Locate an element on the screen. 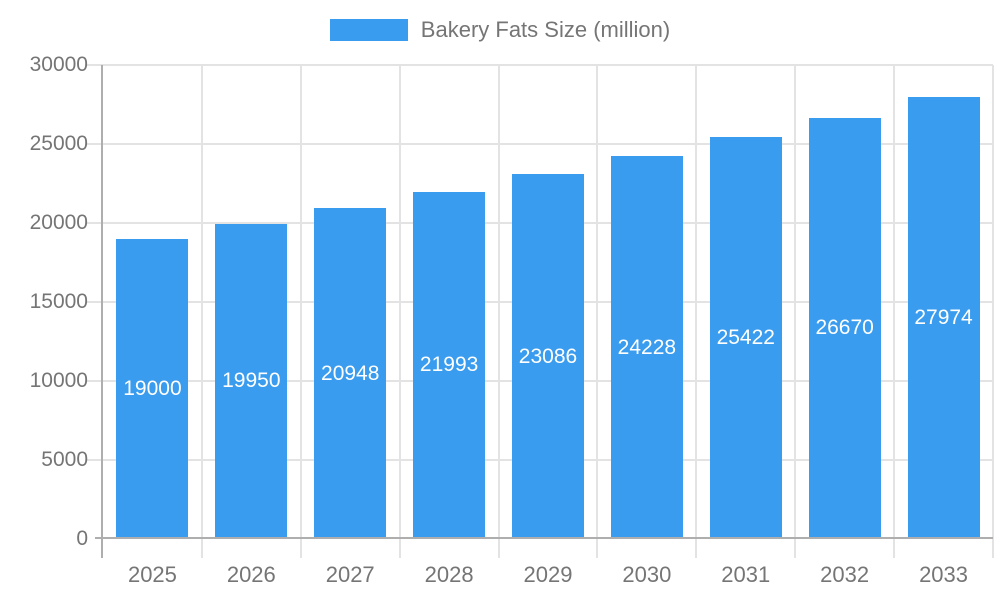 The width and height of the screenshot is (1000, 600). y-axis-tick-label: 15000 is located at coordinates (58, 301).